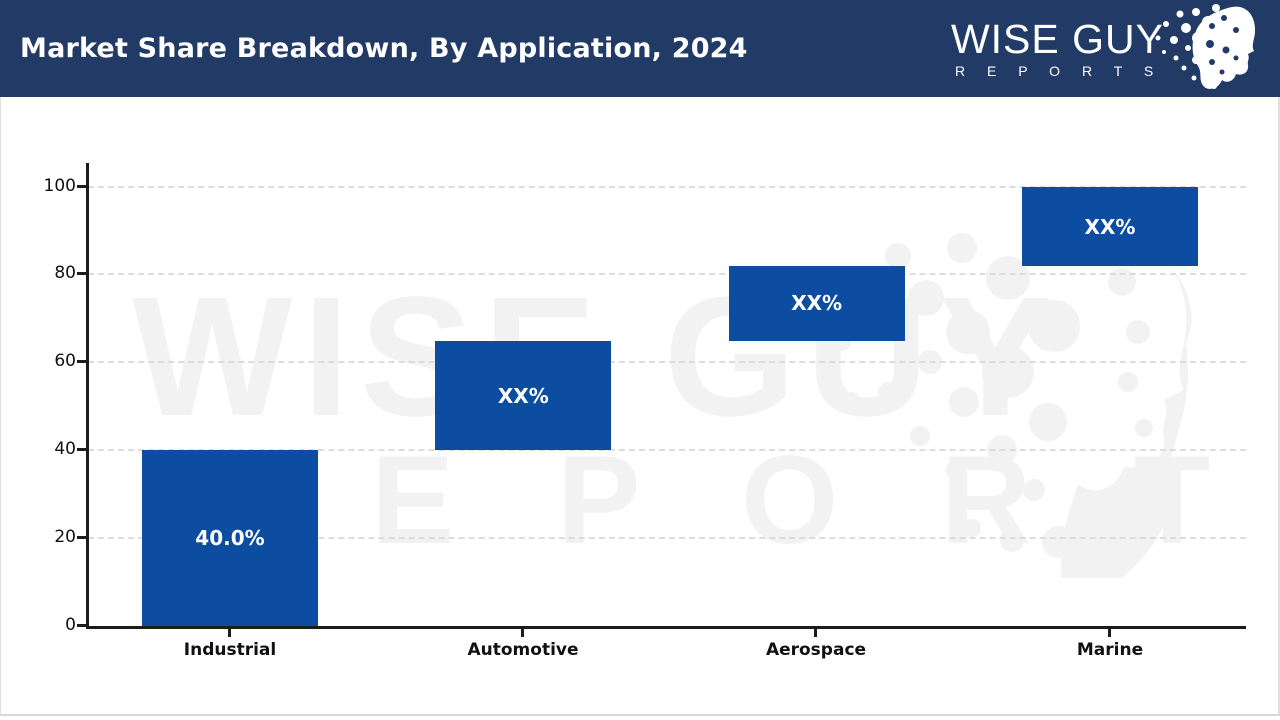 Image resolution: width=1280 pixels, height=720 pixels. What do you see at coordinates (640, 715) in the screenshot?
I see `bottom-edge-line` at bounding box center [640, 715].